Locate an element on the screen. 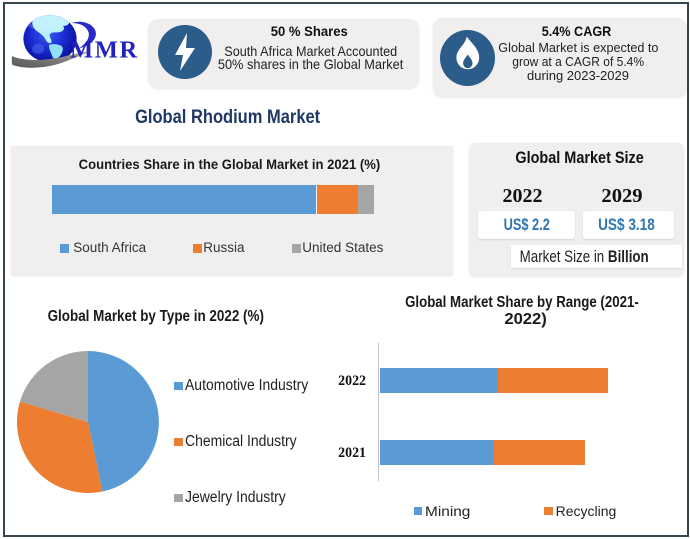 Image resolution: width=690 pixels, height=539 pixels. svg-text: MMR is located at coordinates (104, 50).